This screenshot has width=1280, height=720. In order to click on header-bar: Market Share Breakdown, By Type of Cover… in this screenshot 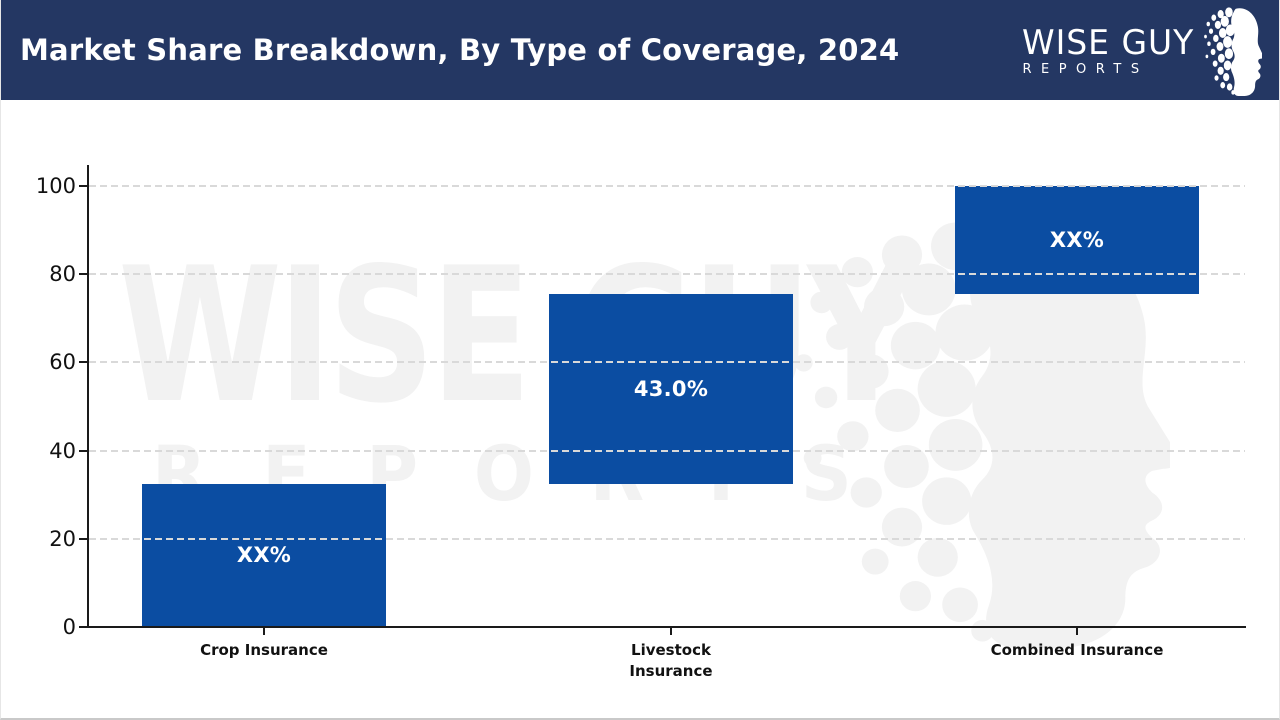, I will do `click(640, 50)`.